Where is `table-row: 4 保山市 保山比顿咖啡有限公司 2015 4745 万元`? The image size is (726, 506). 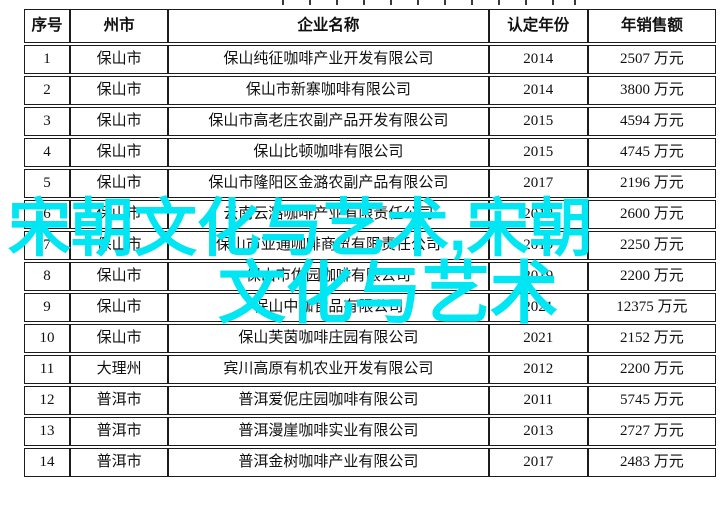 table-row: 4 保山市 保山比顿咖啡有限公司 2015 4745 万元 is located at coordinates (370, 152).